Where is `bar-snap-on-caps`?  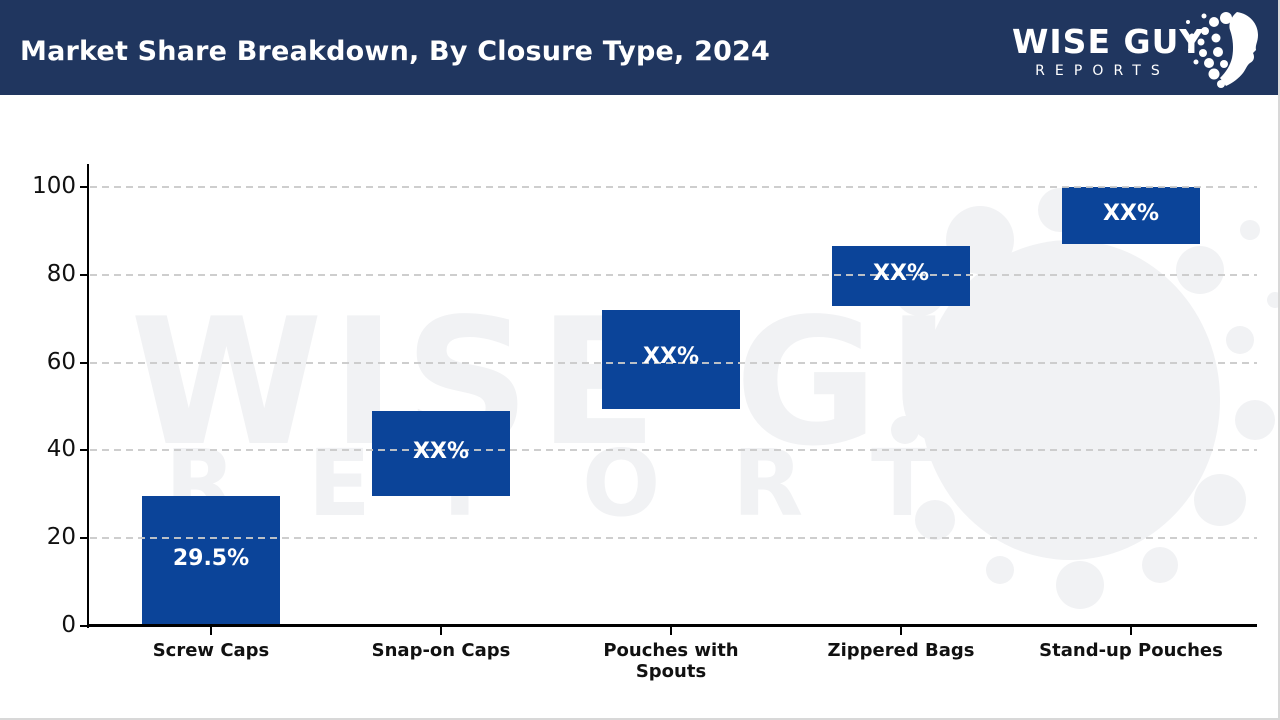
bar-snap-on-caps is located at coordinates (441, 453).